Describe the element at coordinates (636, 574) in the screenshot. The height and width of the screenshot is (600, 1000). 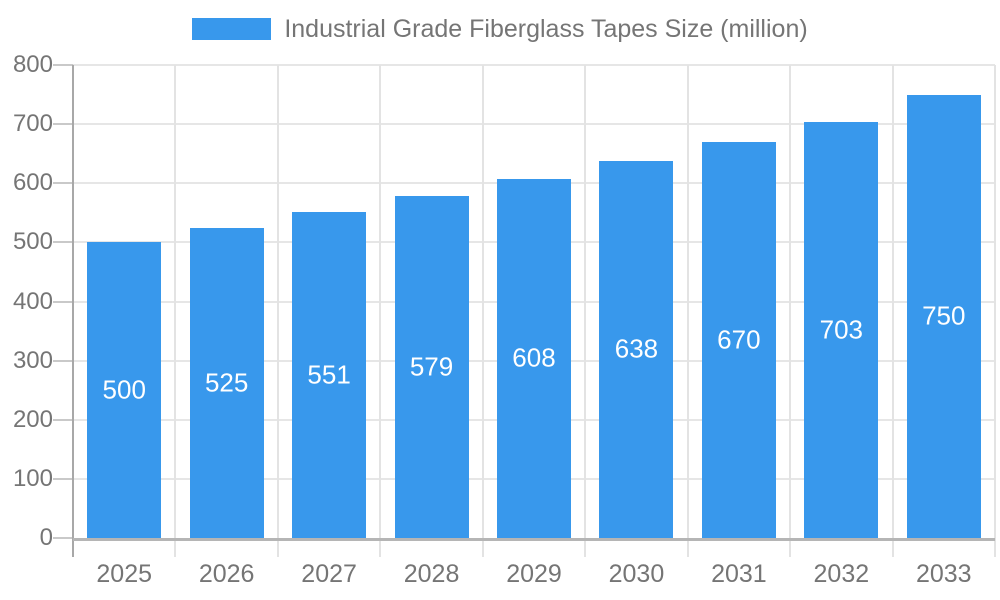
I see `x-tick-label: 2030` at that location.